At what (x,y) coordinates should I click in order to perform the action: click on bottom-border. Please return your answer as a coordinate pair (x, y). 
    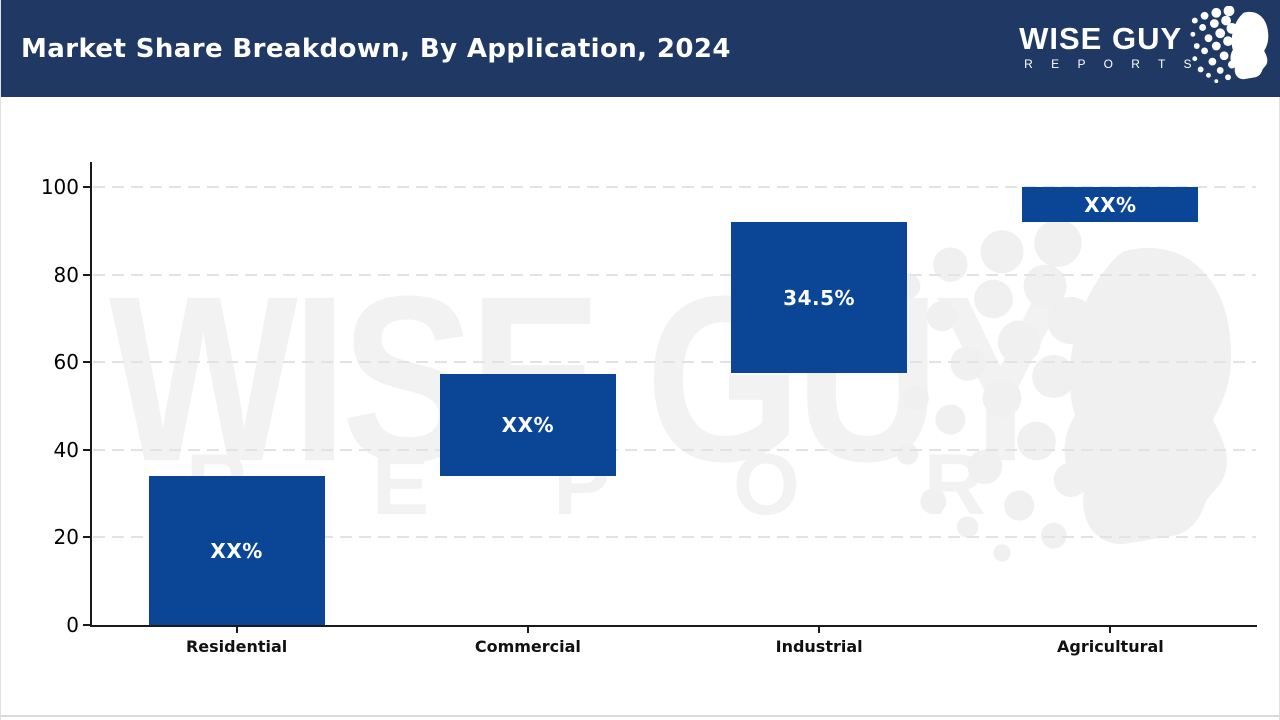
    Looking at the image, I should click on (640, 716).